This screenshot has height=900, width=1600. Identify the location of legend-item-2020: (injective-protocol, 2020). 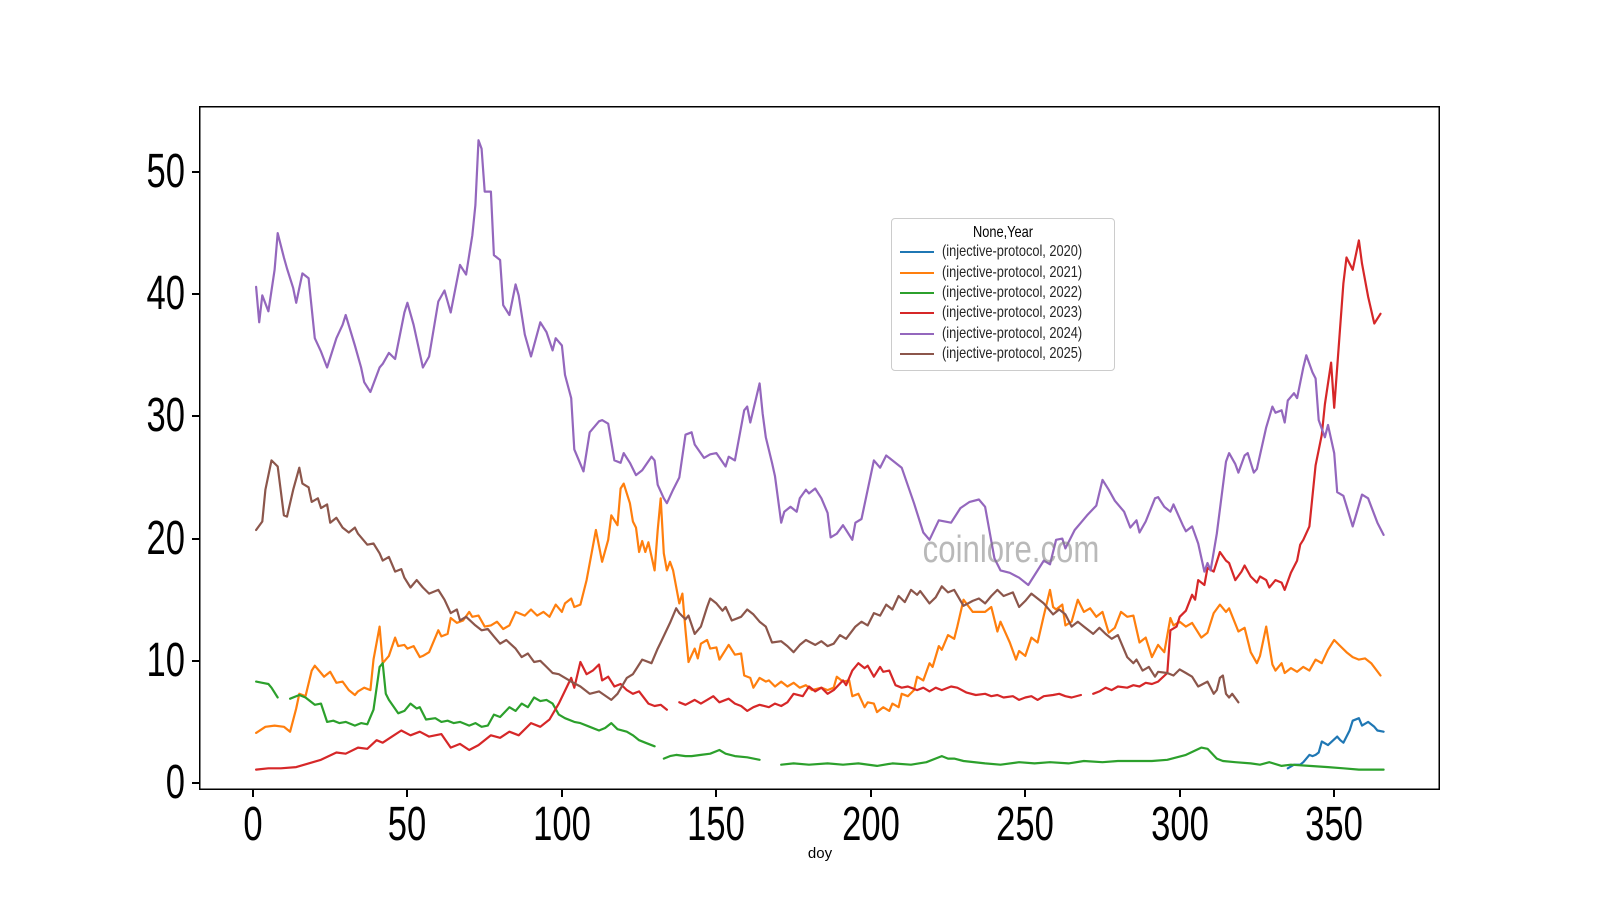
(1003, 252).